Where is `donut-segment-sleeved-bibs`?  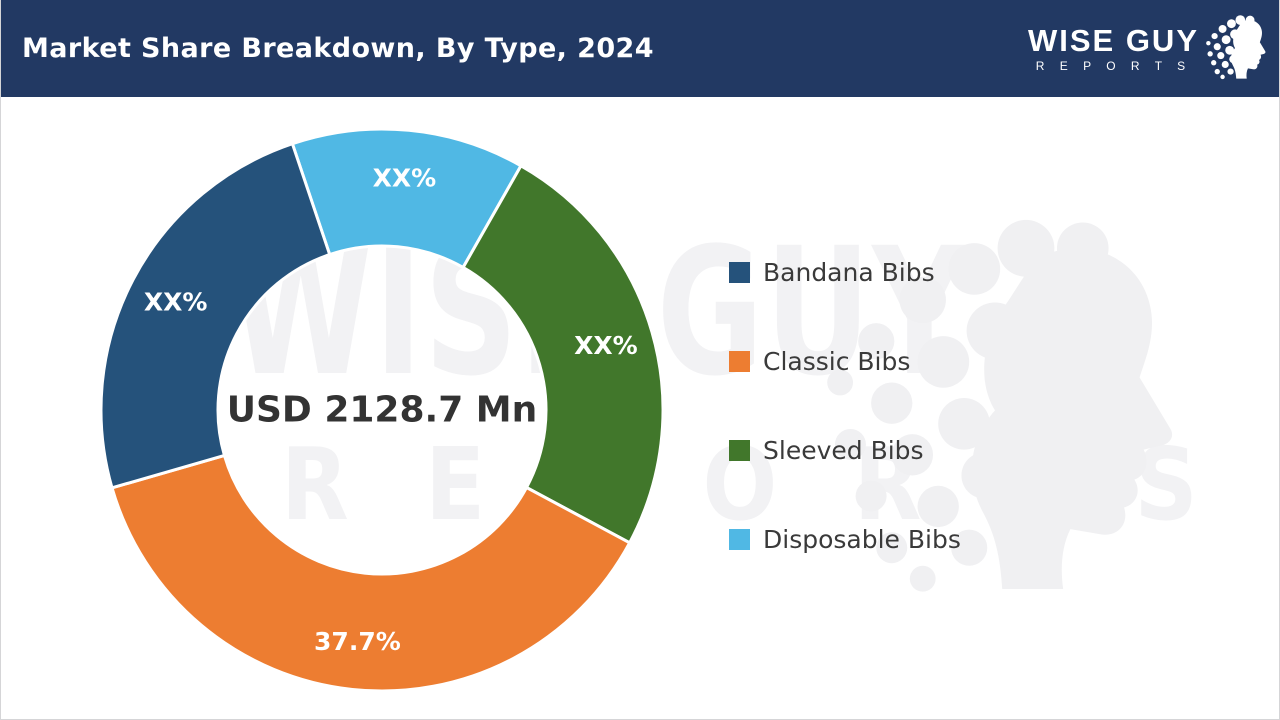 donut-segment-sleeved-bibs is located at coordinates (563, 354).